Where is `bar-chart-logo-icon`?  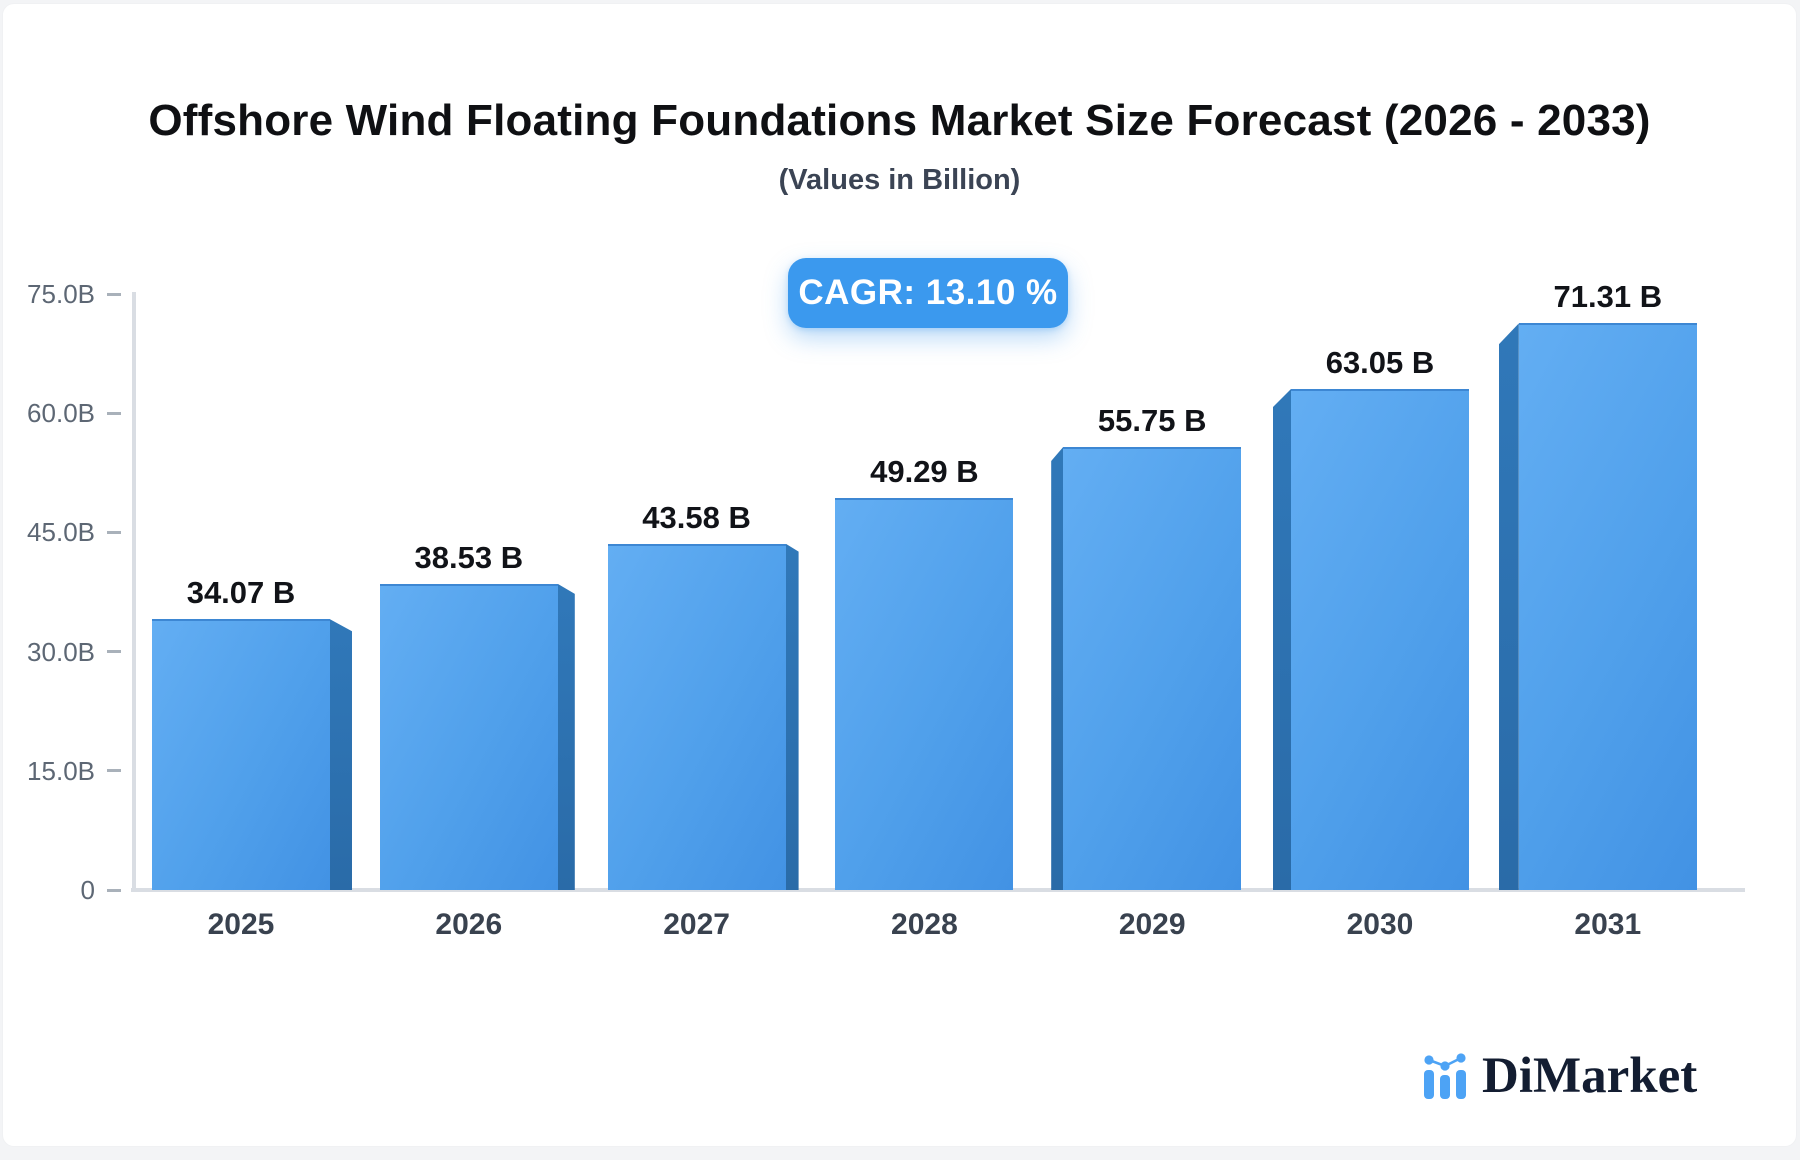 bar-chart-logo-icon is located at coordinates (1445, 1076).